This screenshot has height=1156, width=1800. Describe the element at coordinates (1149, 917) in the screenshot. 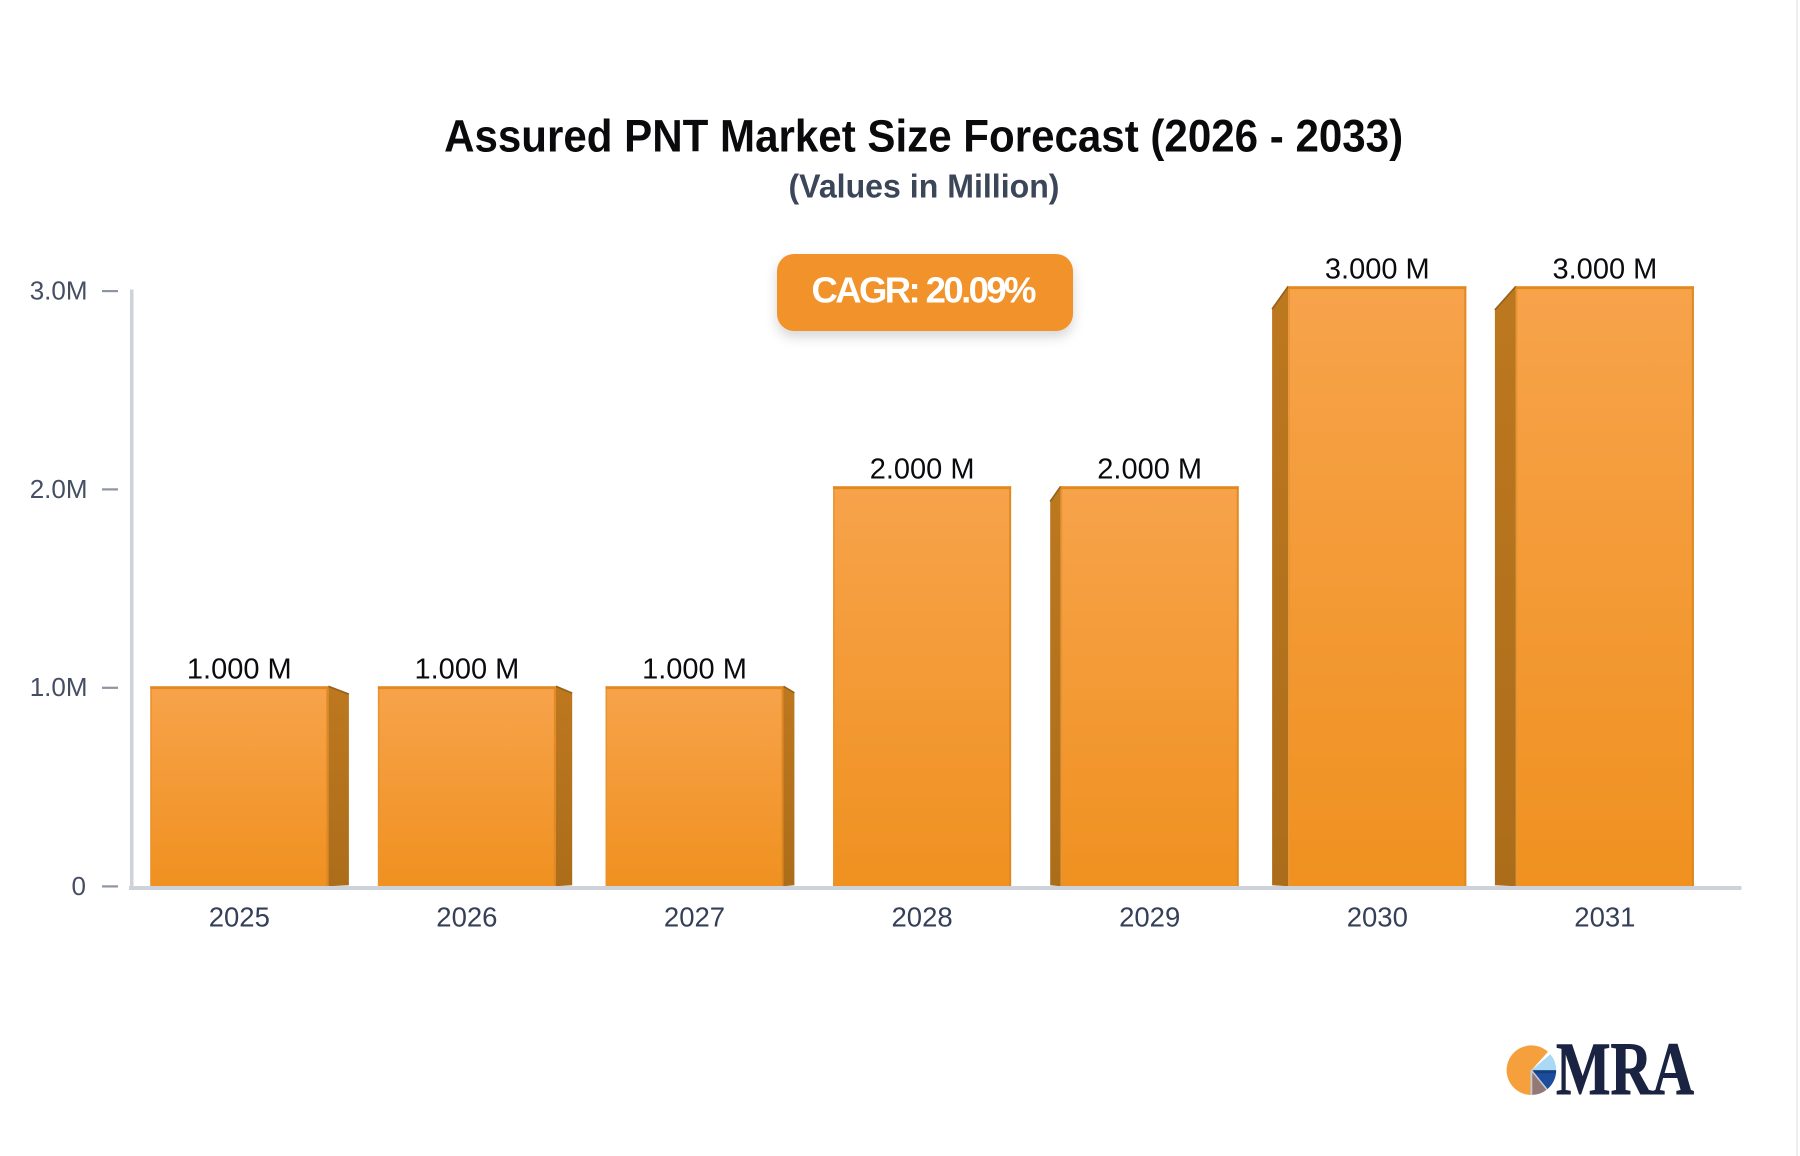

I see `svg-text: 2029` at that location.